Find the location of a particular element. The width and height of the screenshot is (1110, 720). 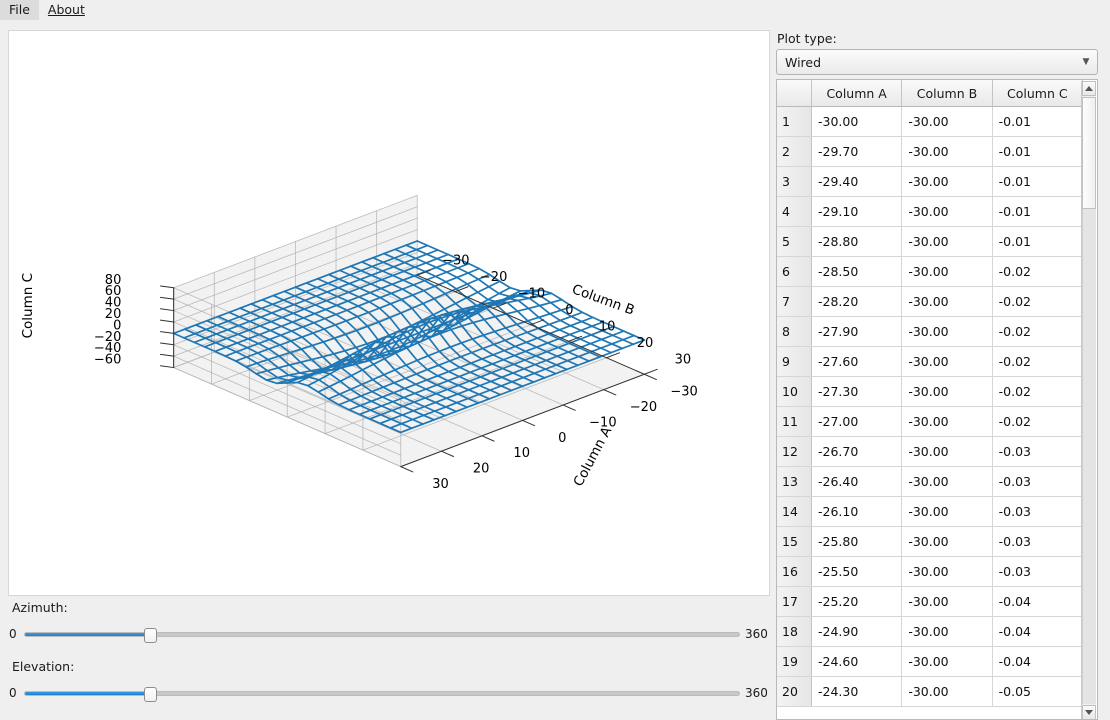

table-row: 20 -24.30 -30.00 -0.05 is located at coordinates (930, 691).